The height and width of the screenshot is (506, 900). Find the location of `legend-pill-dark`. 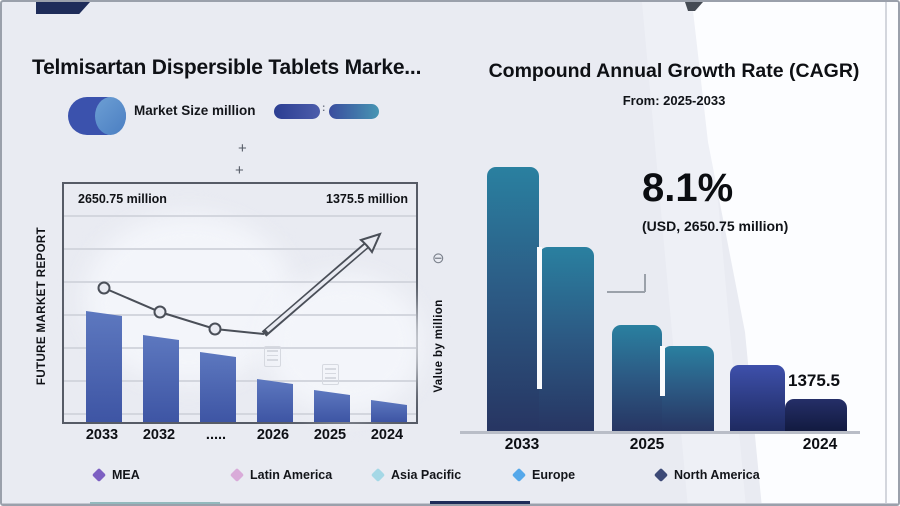

legend-pill-dark is located at coordinates (297, 111).